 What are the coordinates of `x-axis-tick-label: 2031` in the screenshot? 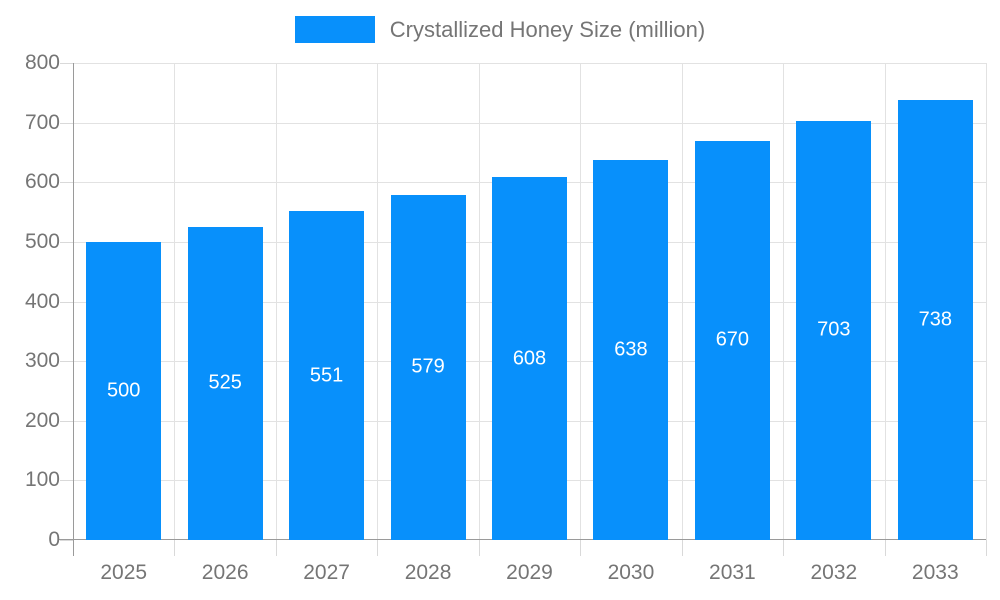 It's located at (732, 572).